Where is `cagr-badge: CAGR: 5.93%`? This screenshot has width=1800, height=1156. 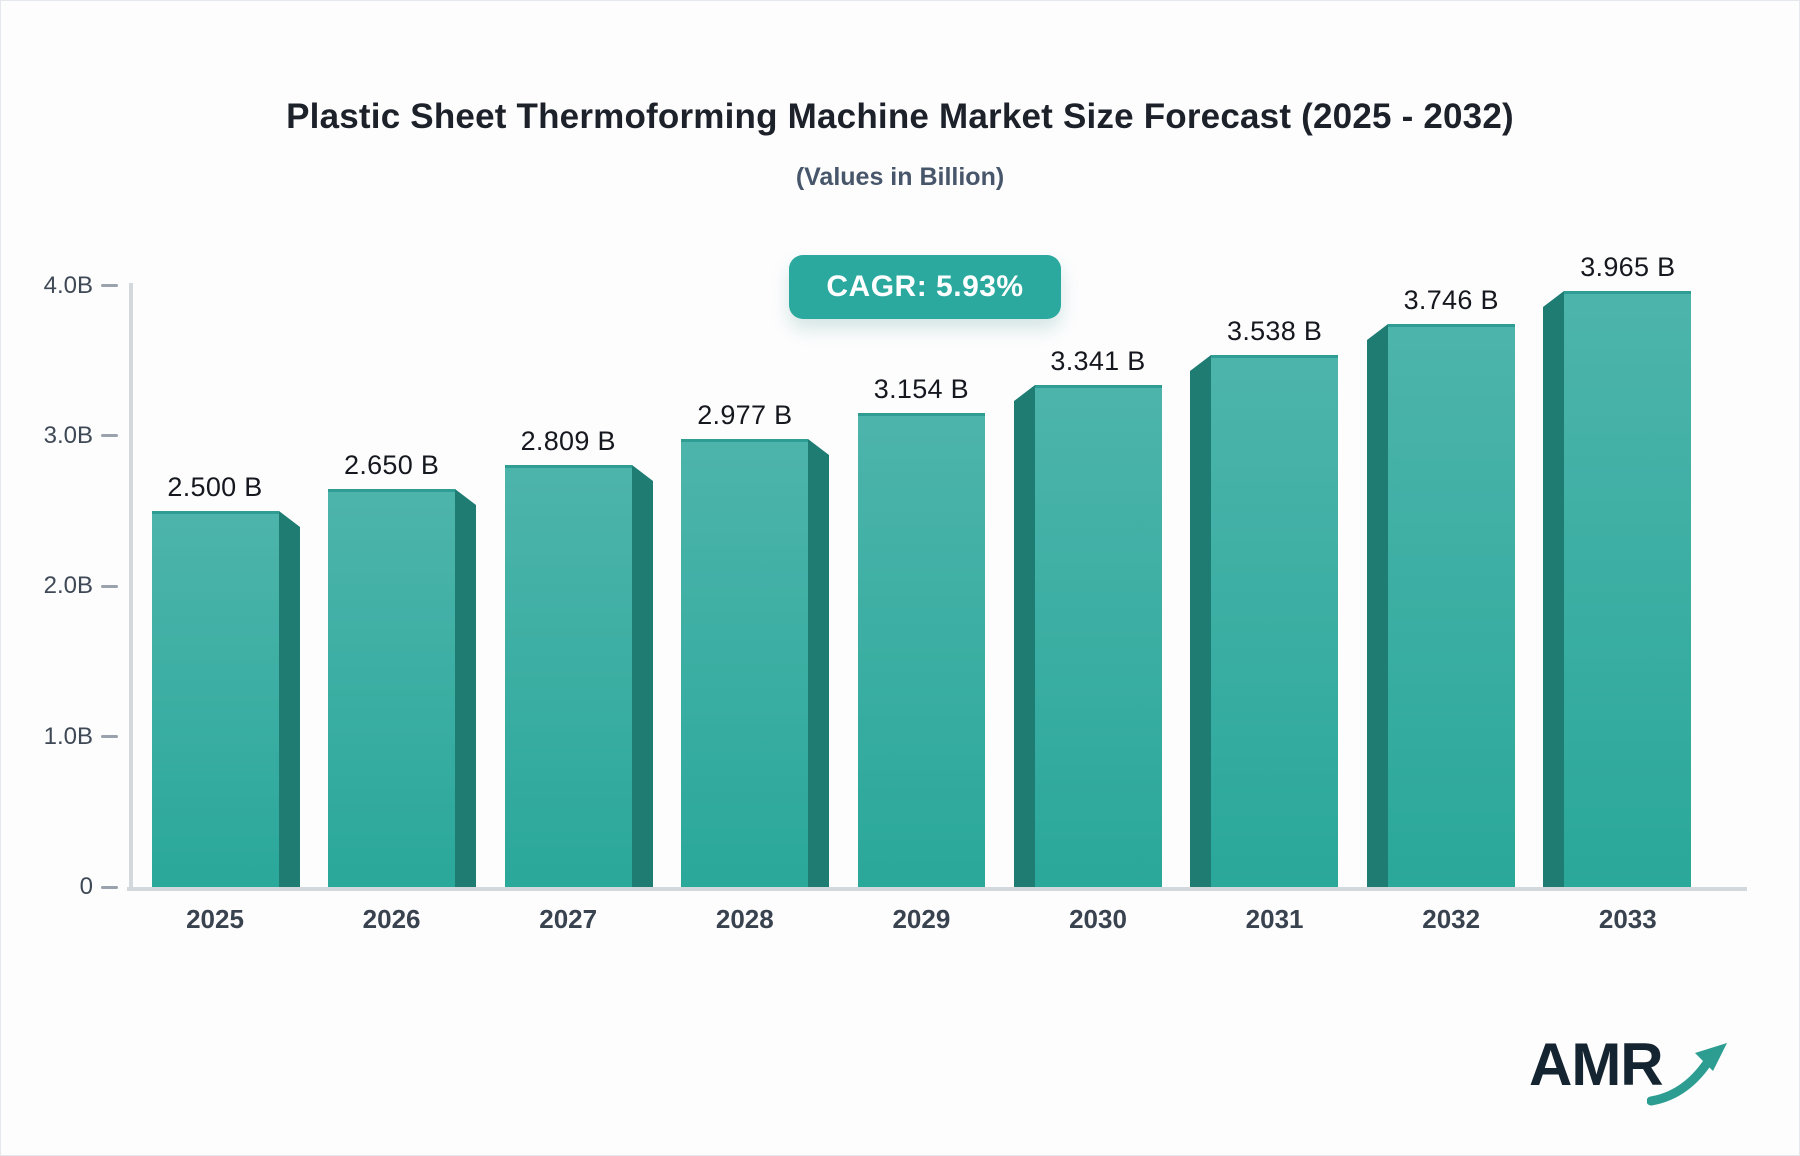
cagr-badge: CAGR: 5.93% is located at coordinates (925, 287).